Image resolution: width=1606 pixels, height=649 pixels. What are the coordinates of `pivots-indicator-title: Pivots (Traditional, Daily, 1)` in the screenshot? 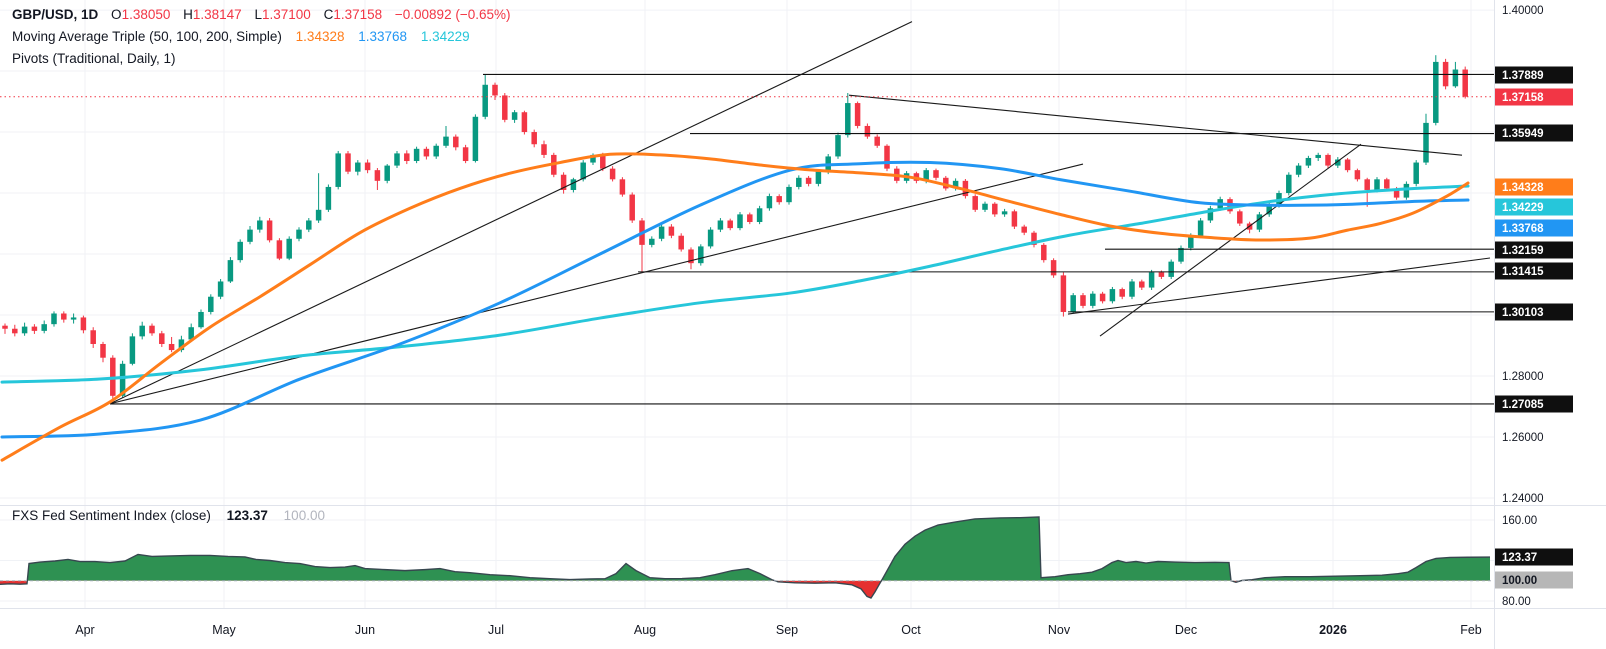 It's located at (94, 58).